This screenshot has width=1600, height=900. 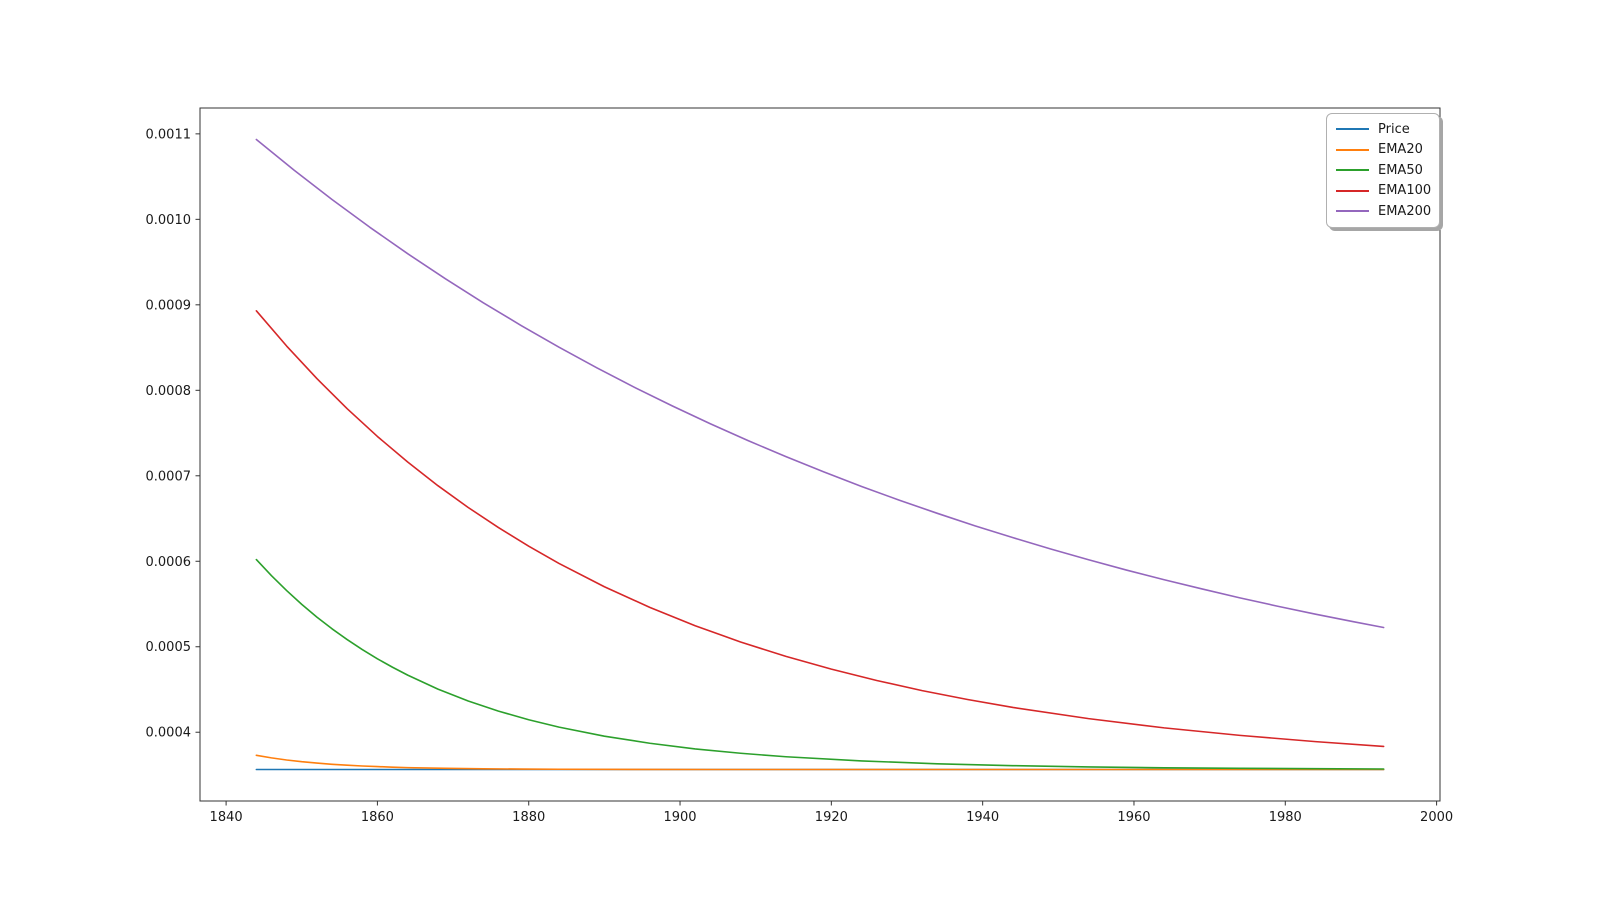 What do you see at coordinates (831, 817) in the screenshot?
I see `x-tick-label: 1920` at bounding box center [831, 817].